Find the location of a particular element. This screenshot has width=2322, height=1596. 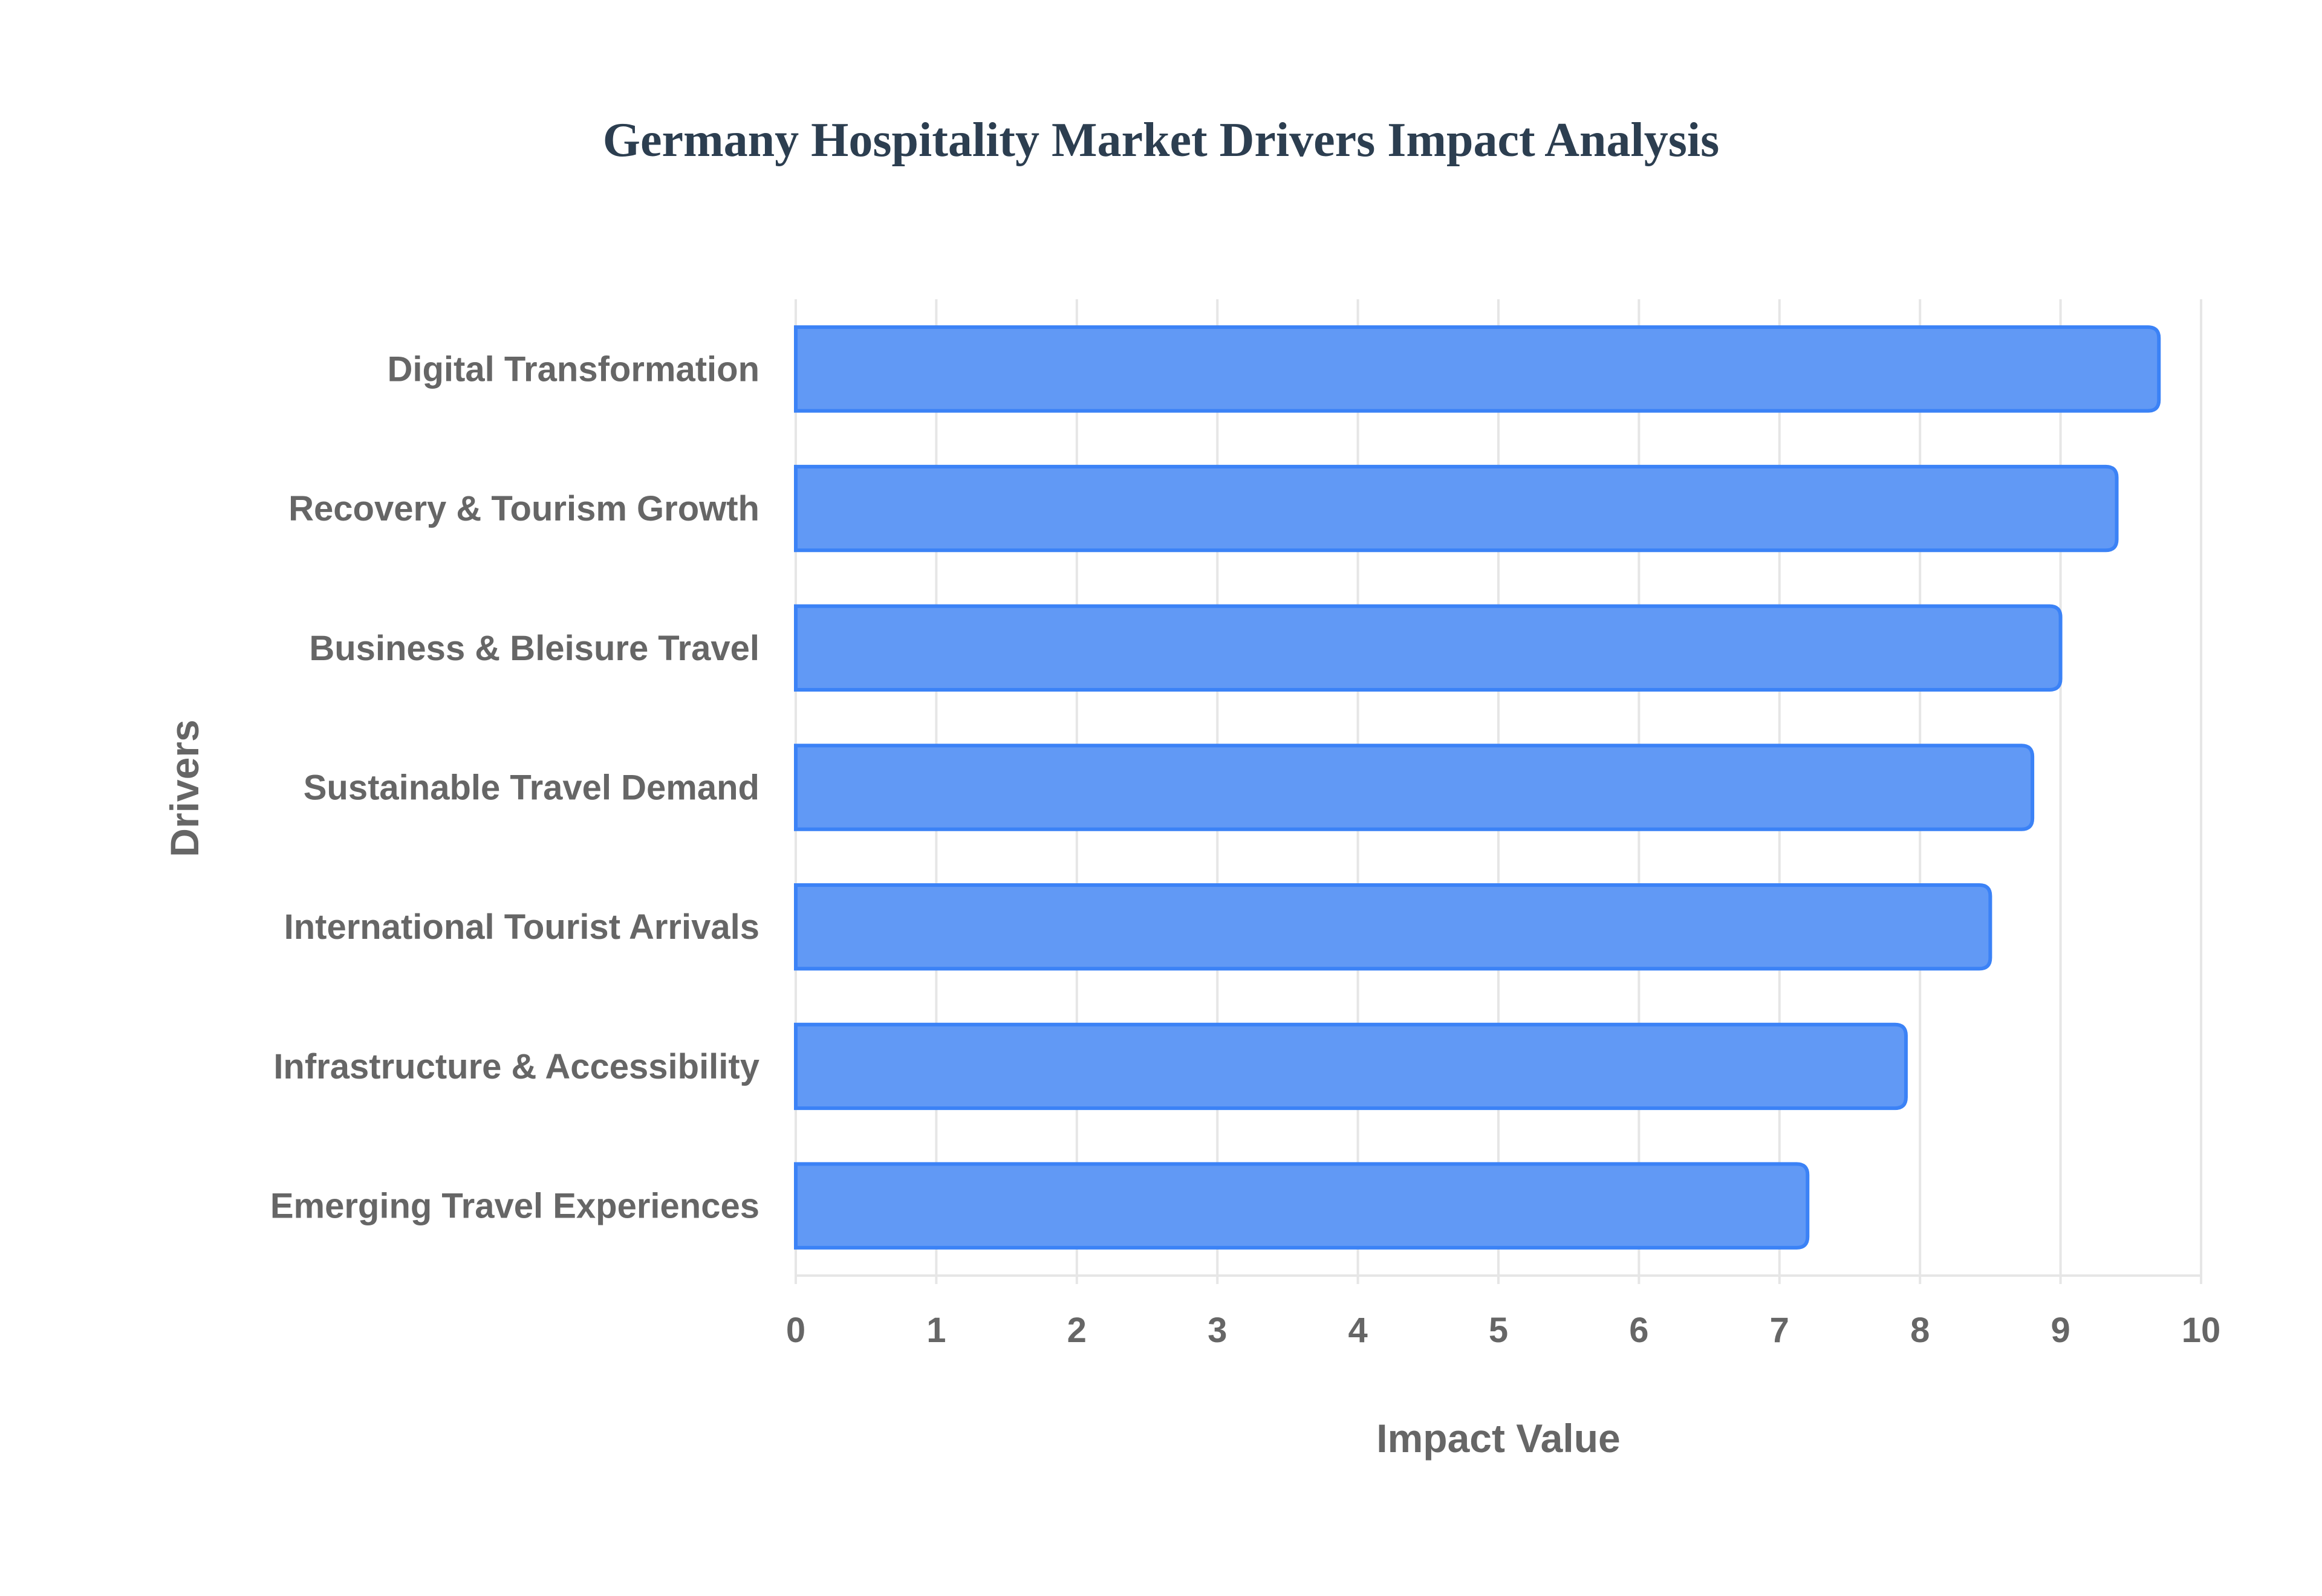

x-tick-label: 4 is located at coordinates (1357, 1330).